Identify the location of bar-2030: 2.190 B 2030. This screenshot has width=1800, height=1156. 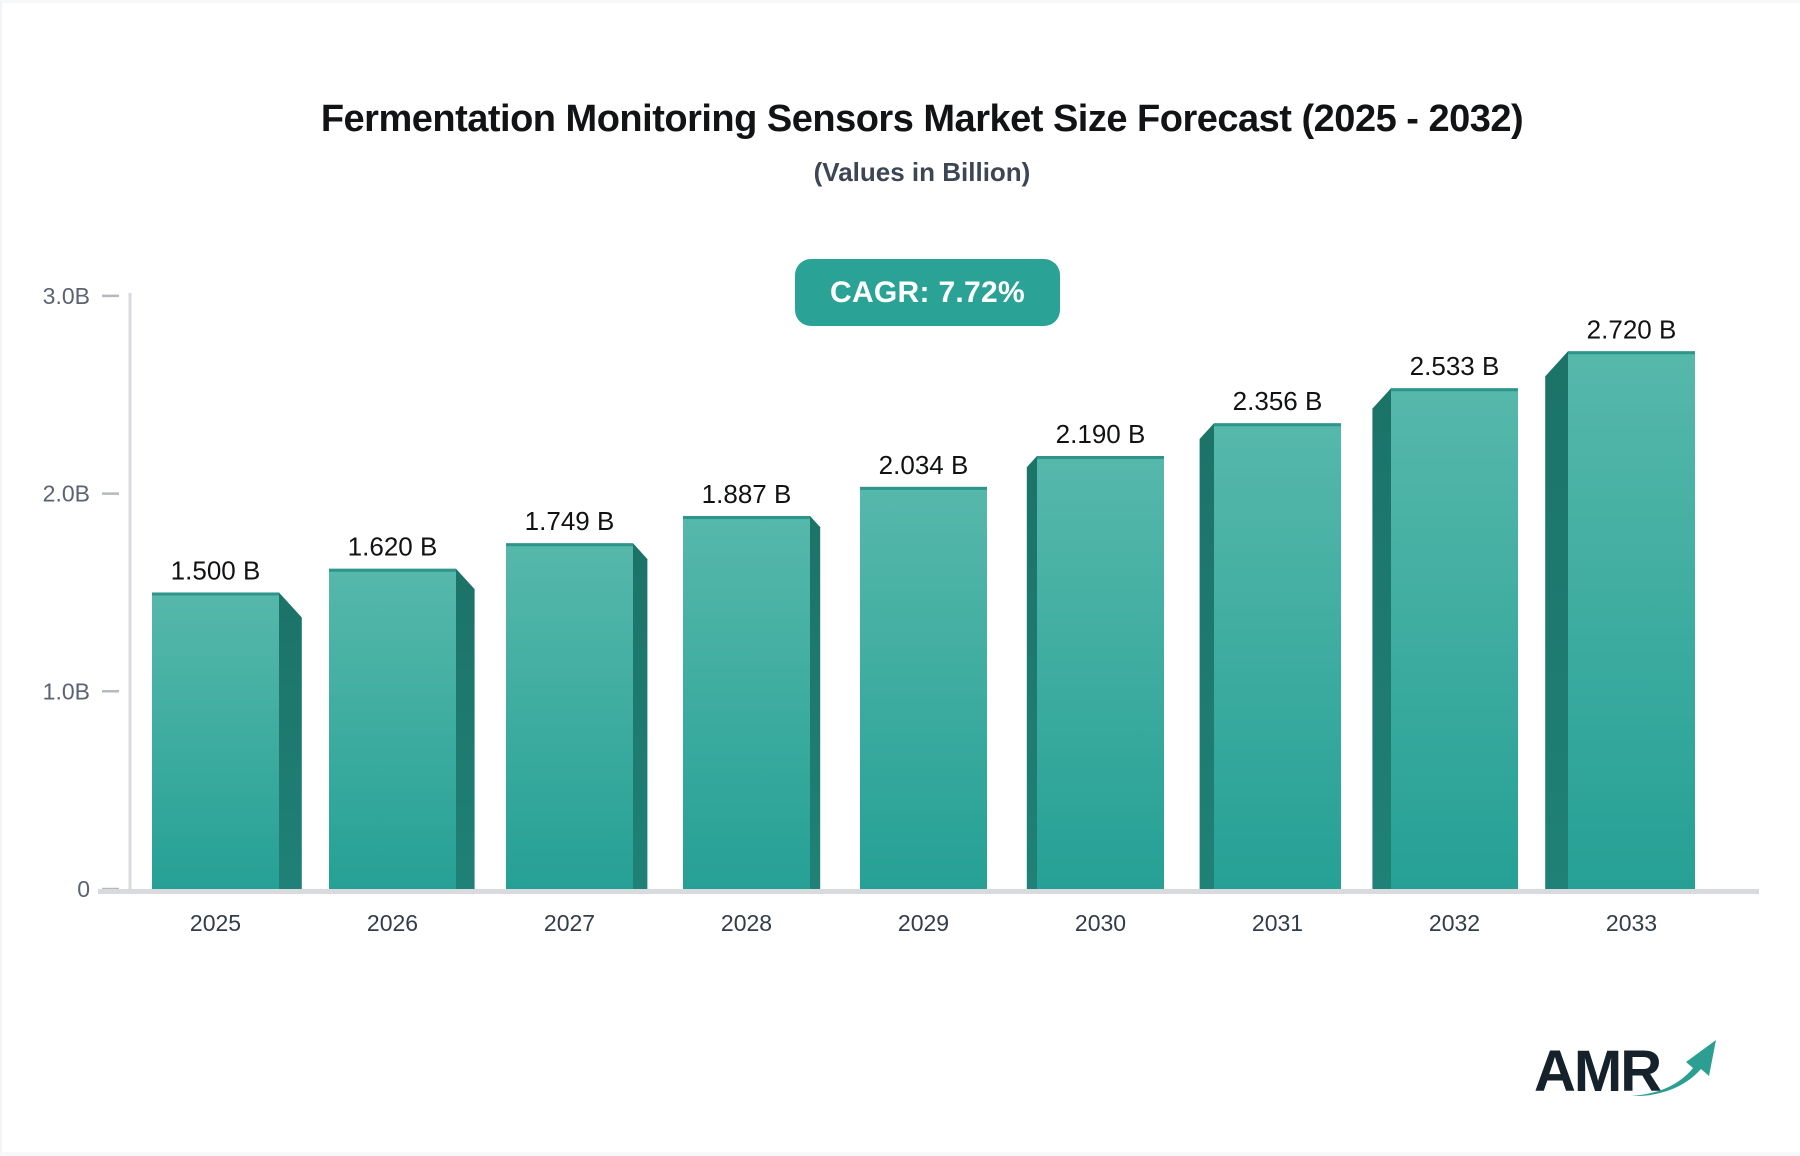
(1095, 677).